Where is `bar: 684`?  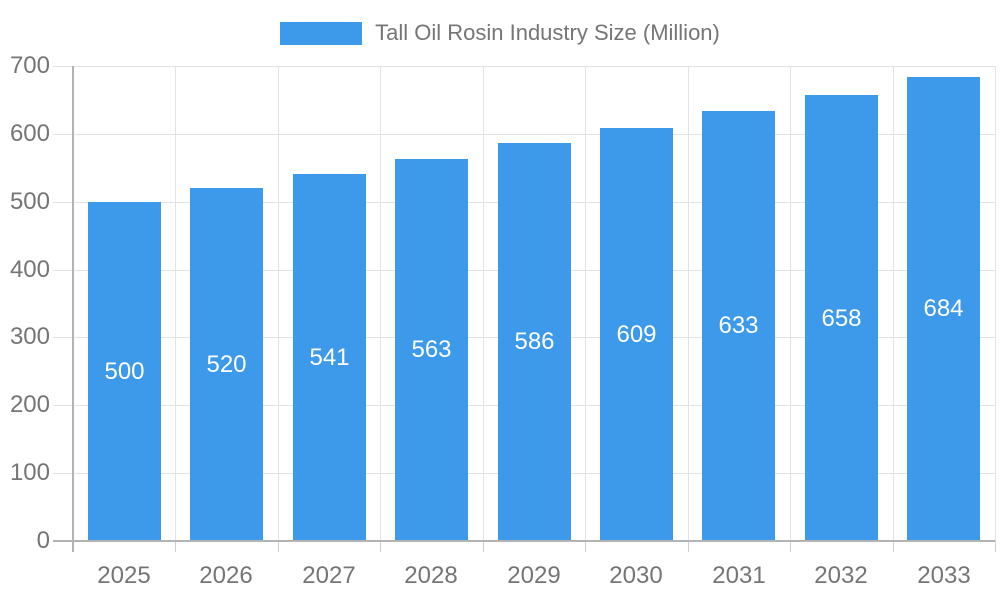 bar: 684 is located at coordinates (943, 309).